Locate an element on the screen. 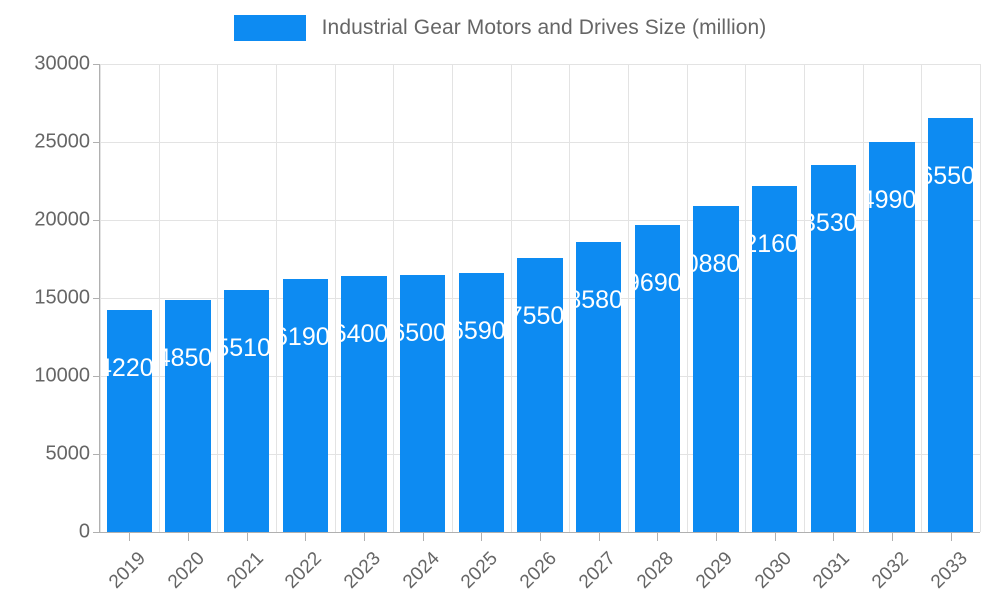 This screenshot has height=613, width=1000. x-axis-tick-label: 2029 is located at coordinates (714, 570).